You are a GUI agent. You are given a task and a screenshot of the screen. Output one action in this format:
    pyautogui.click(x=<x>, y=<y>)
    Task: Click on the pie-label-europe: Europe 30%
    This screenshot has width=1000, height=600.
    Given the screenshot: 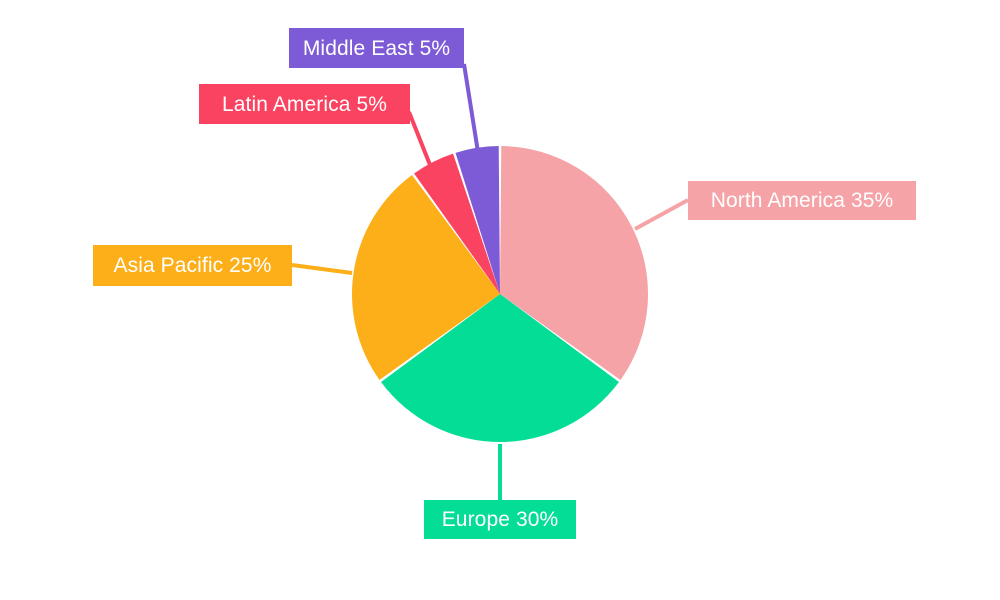 What is the action you would take?
    pyautogui.click(x=500, y=519)
    